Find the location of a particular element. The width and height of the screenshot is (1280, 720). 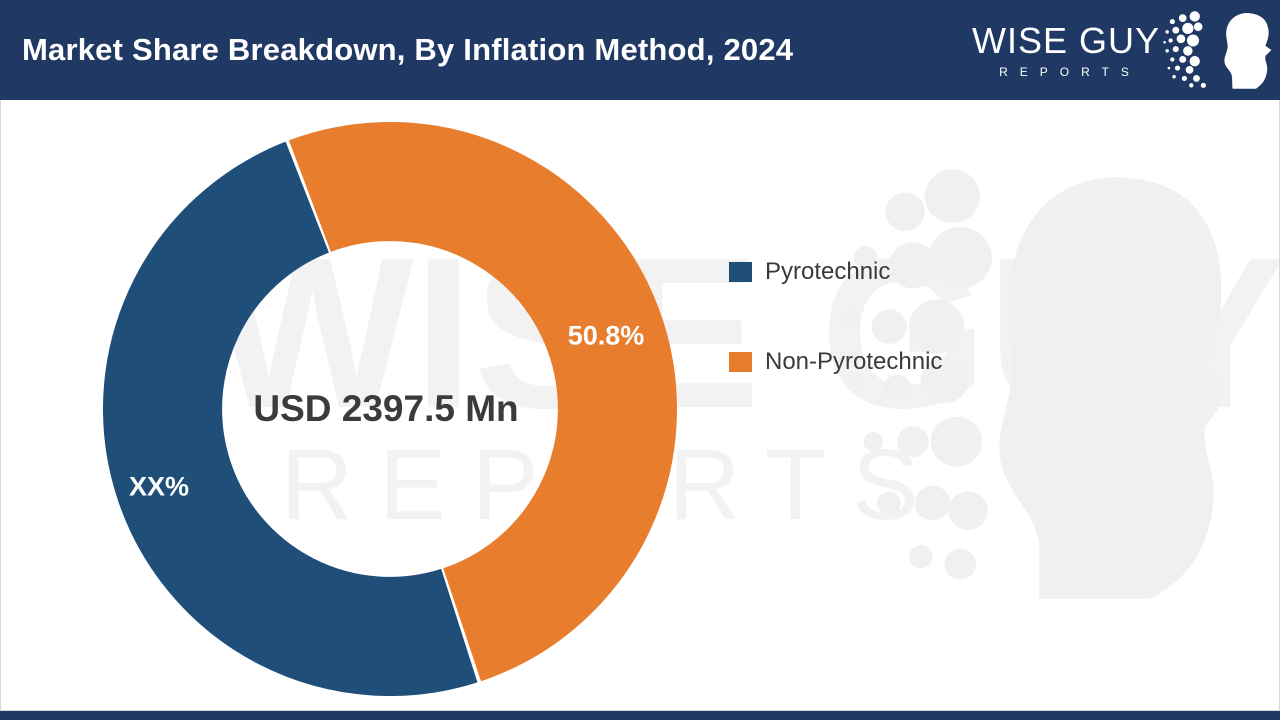

footer-bar is located at coordinates (640, 715).